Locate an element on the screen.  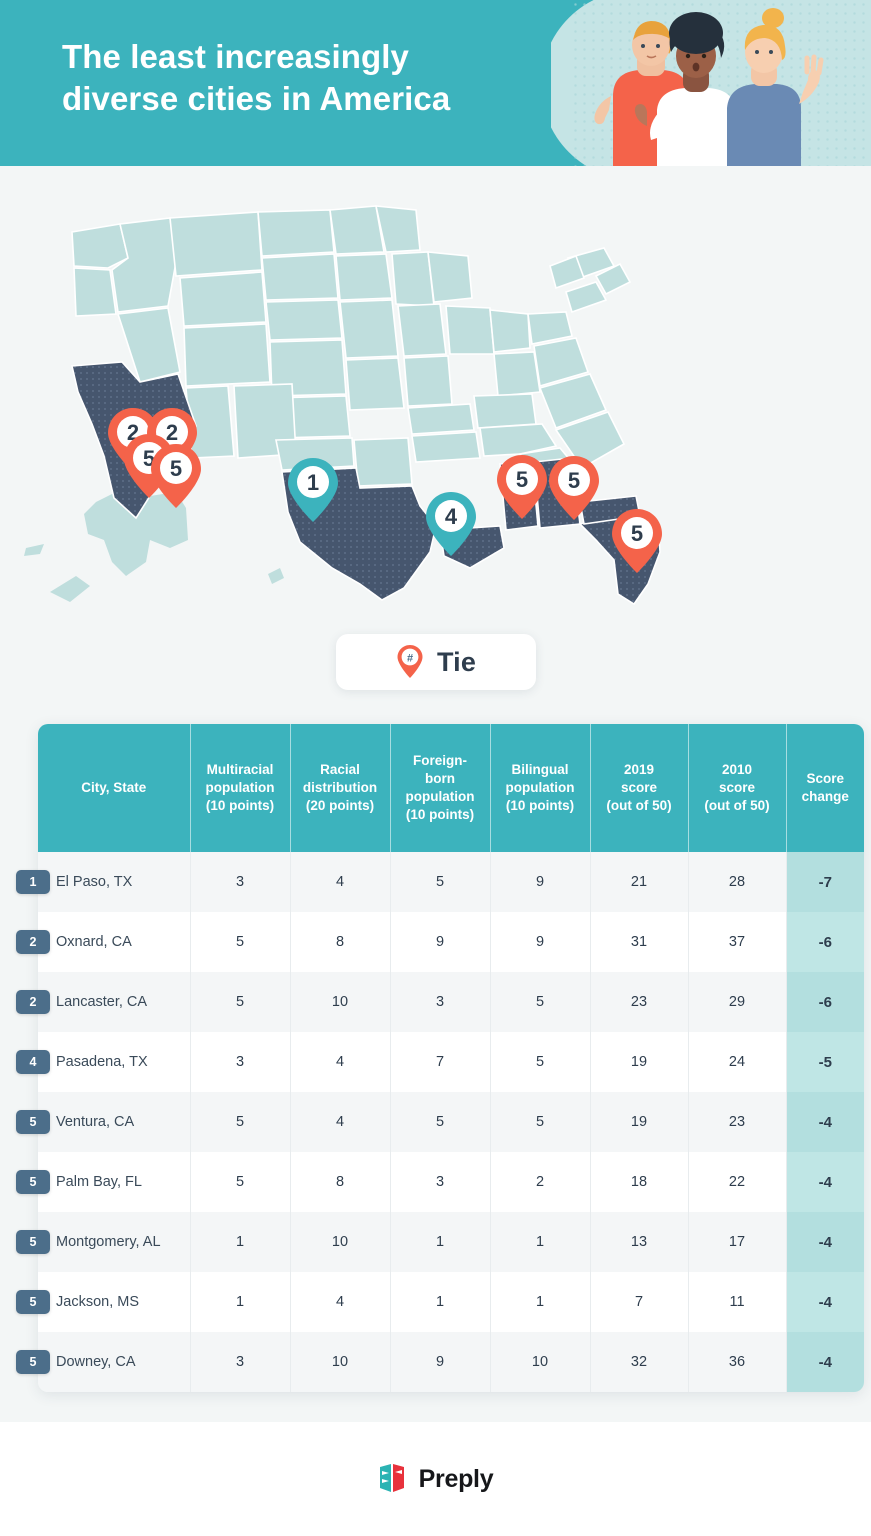
tie-legend: # Tie is located at coordinates (436, 662).